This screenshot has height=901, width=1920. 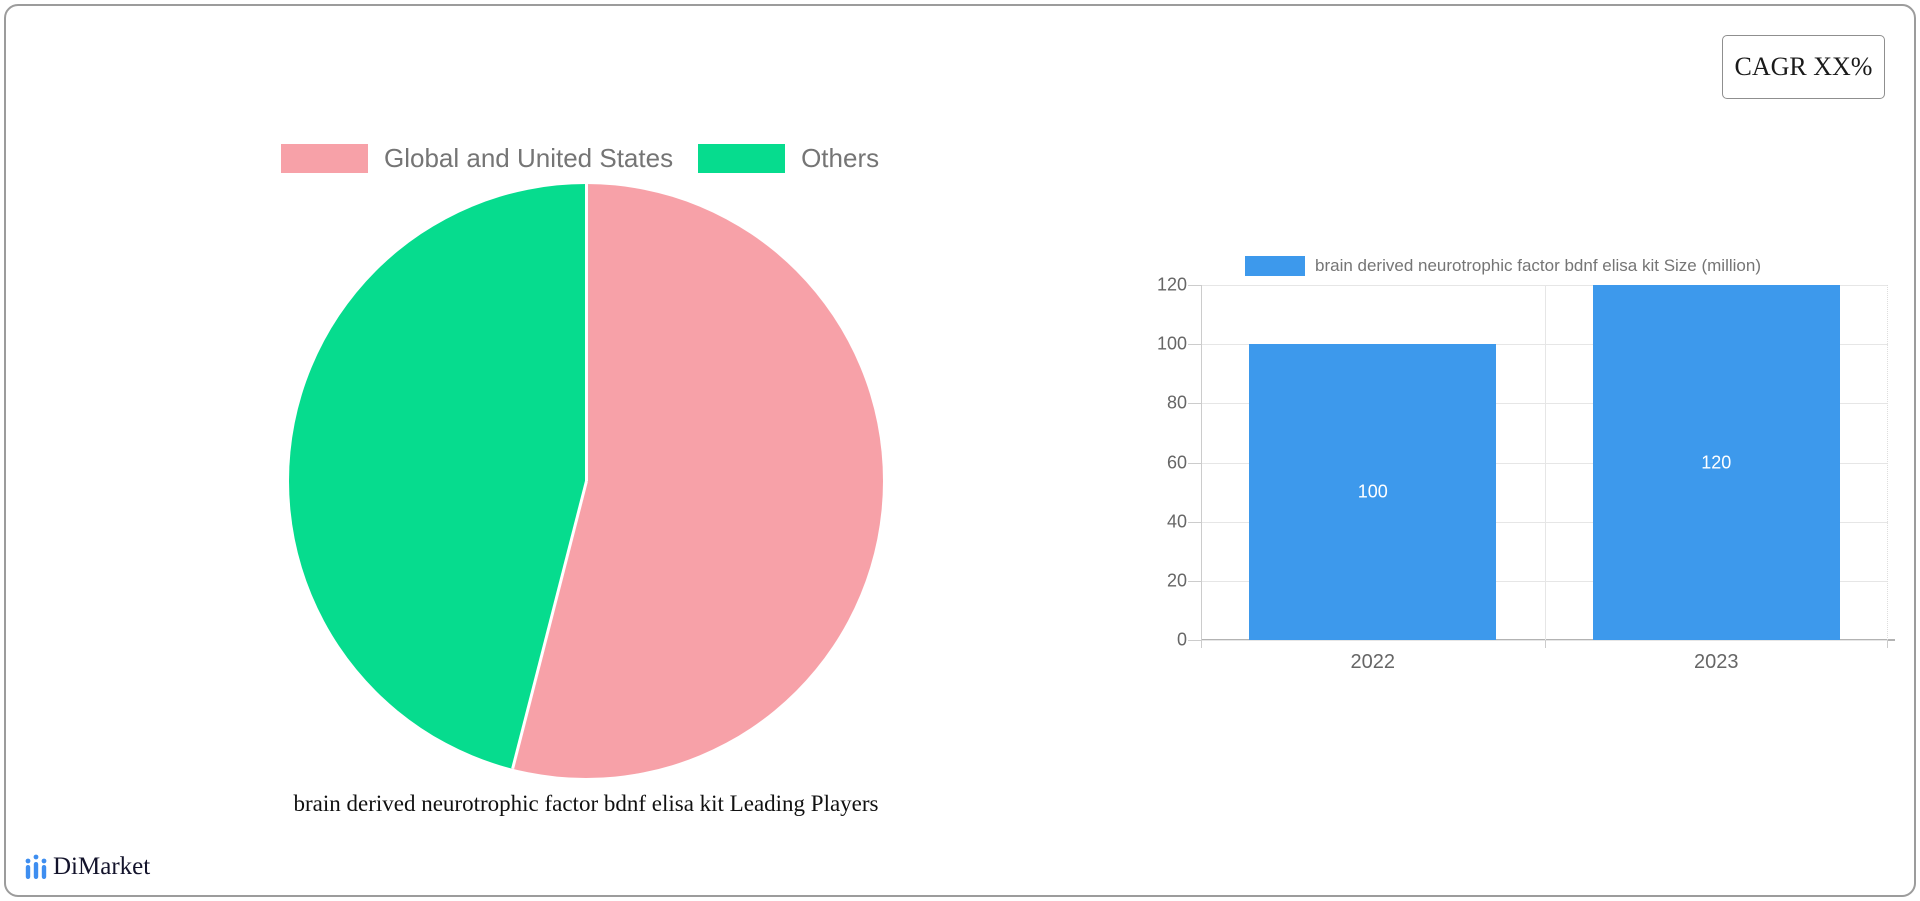 I want to click on pie-legend-label-others: Others, so click(x=840, y=158).